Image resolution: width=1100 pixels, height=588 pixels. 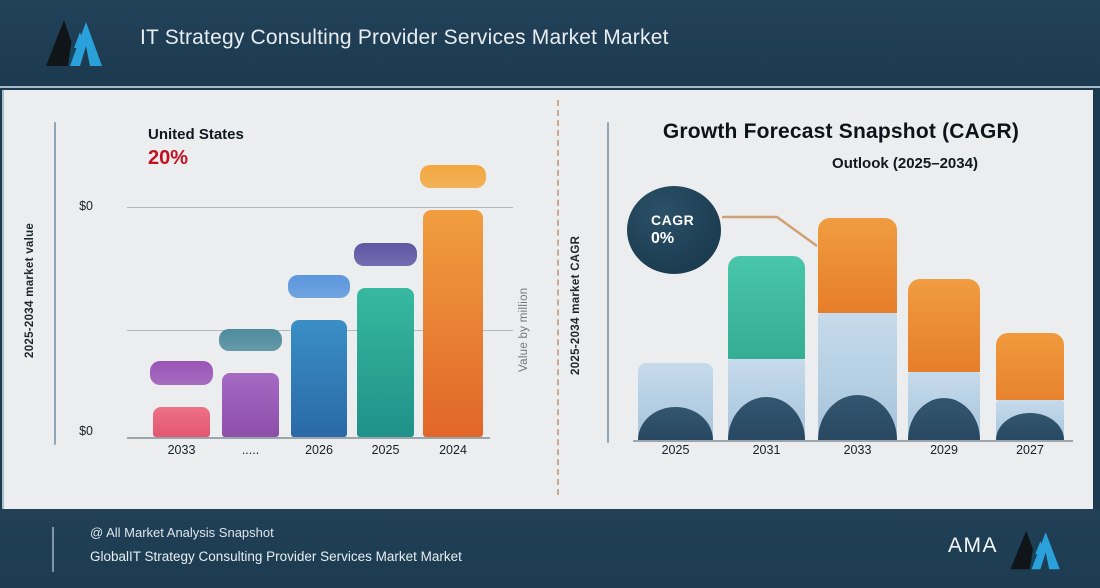 I want to click on footer-source-line: @ All Market Analysis Snapshot, so click(x=182, y=532).